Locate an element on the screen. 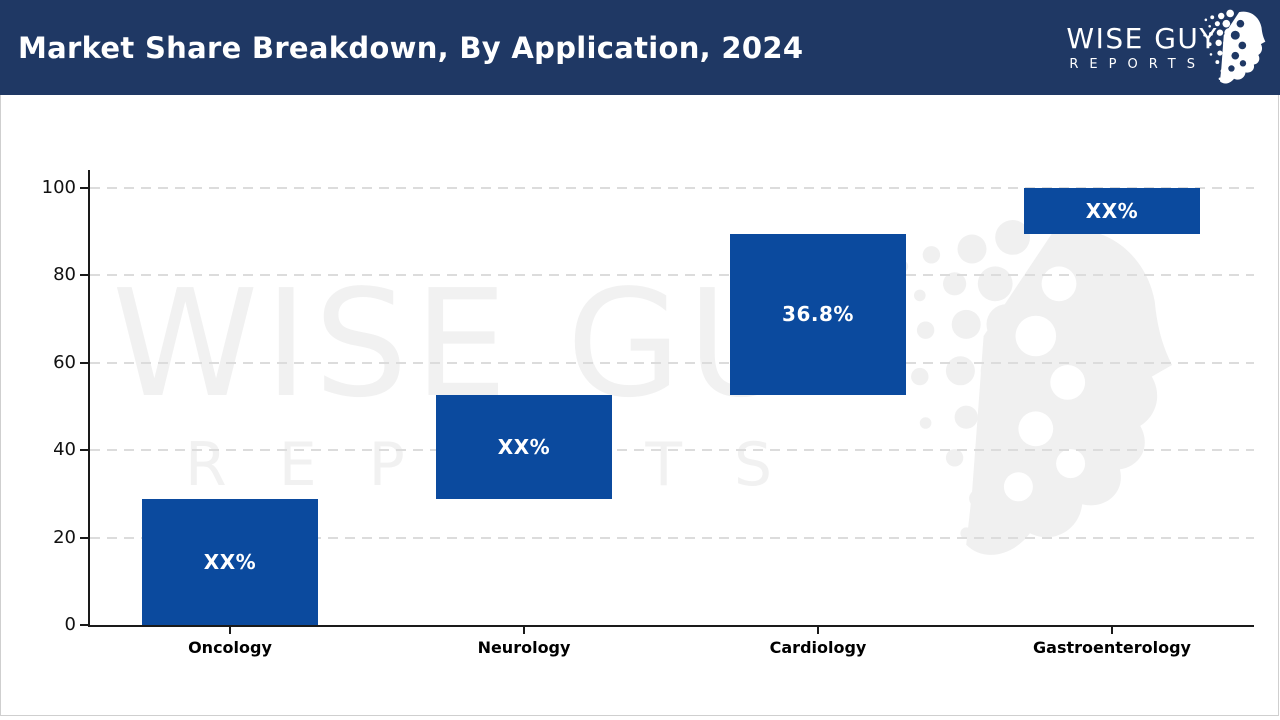  y-axis-label: 40 is located at coordinates (64, 449).